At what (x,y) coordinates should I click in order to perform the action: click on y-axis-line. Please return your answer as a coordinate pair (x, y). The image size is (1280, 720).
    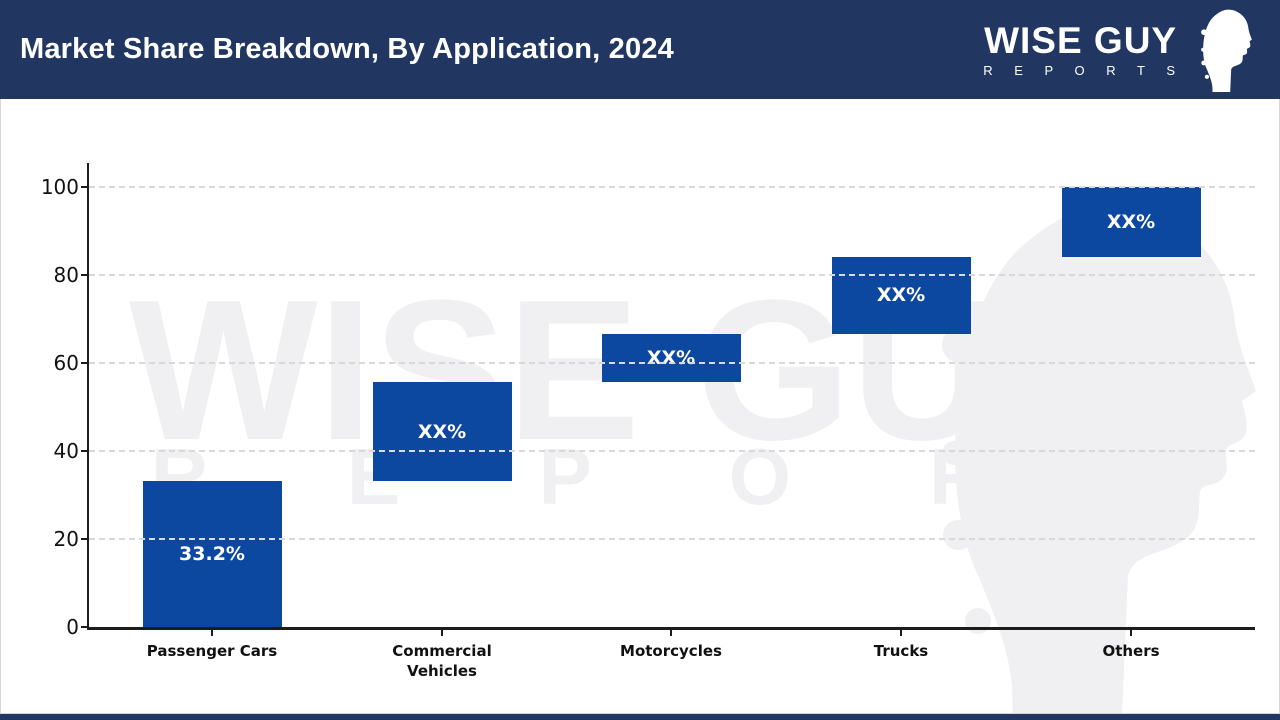
    Looking at the image, I should click on (88, 396).